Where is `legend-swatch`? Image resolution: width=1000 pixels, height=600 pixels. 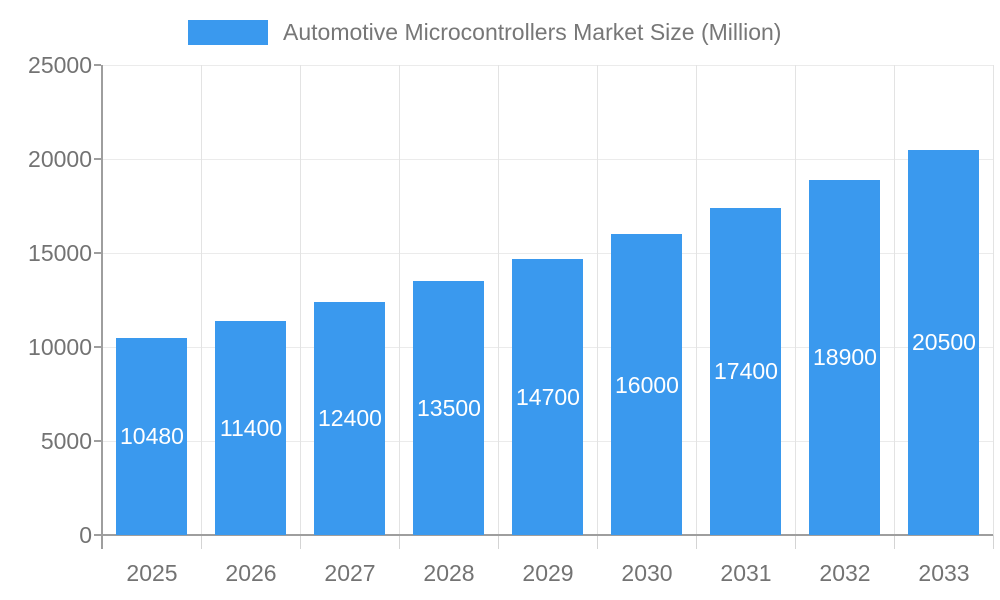 legend-swatch is located at coordinates (228, 32).